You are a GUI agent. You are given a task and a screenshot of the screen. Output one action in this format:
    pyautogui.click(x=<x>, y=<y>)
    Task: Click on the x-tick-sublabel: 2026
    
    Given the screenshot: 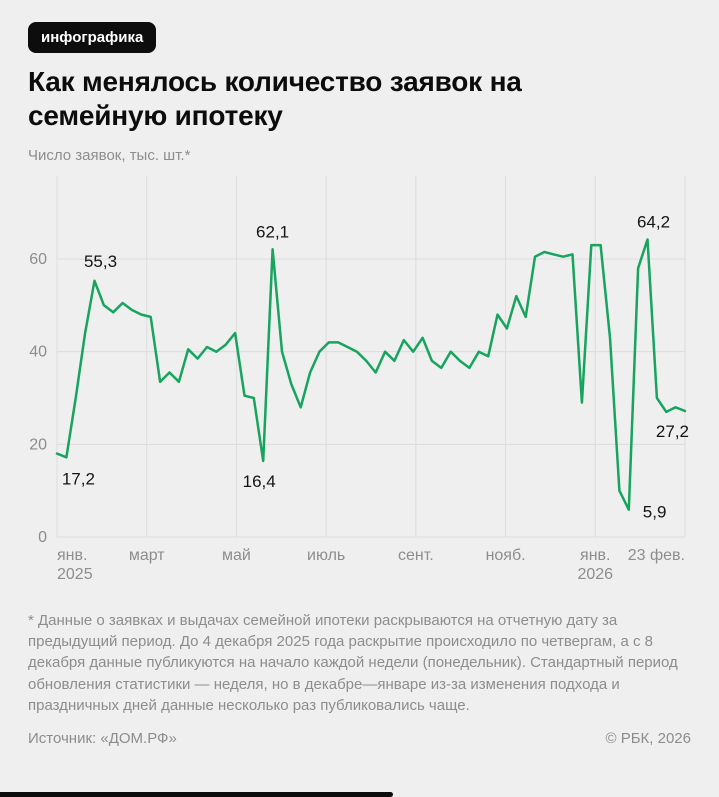 What is the action you would take?
    pyautogui.click(x=595, y=574)
    